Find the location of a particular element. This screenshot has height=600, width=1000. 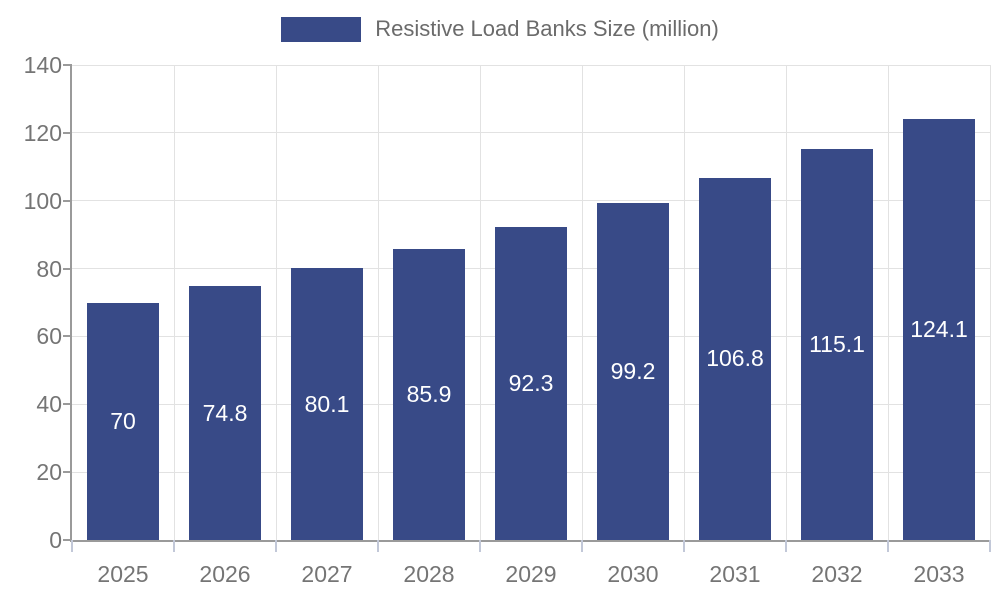

x-tick-label-2029: 2029 is located at coordinates (531, 574).